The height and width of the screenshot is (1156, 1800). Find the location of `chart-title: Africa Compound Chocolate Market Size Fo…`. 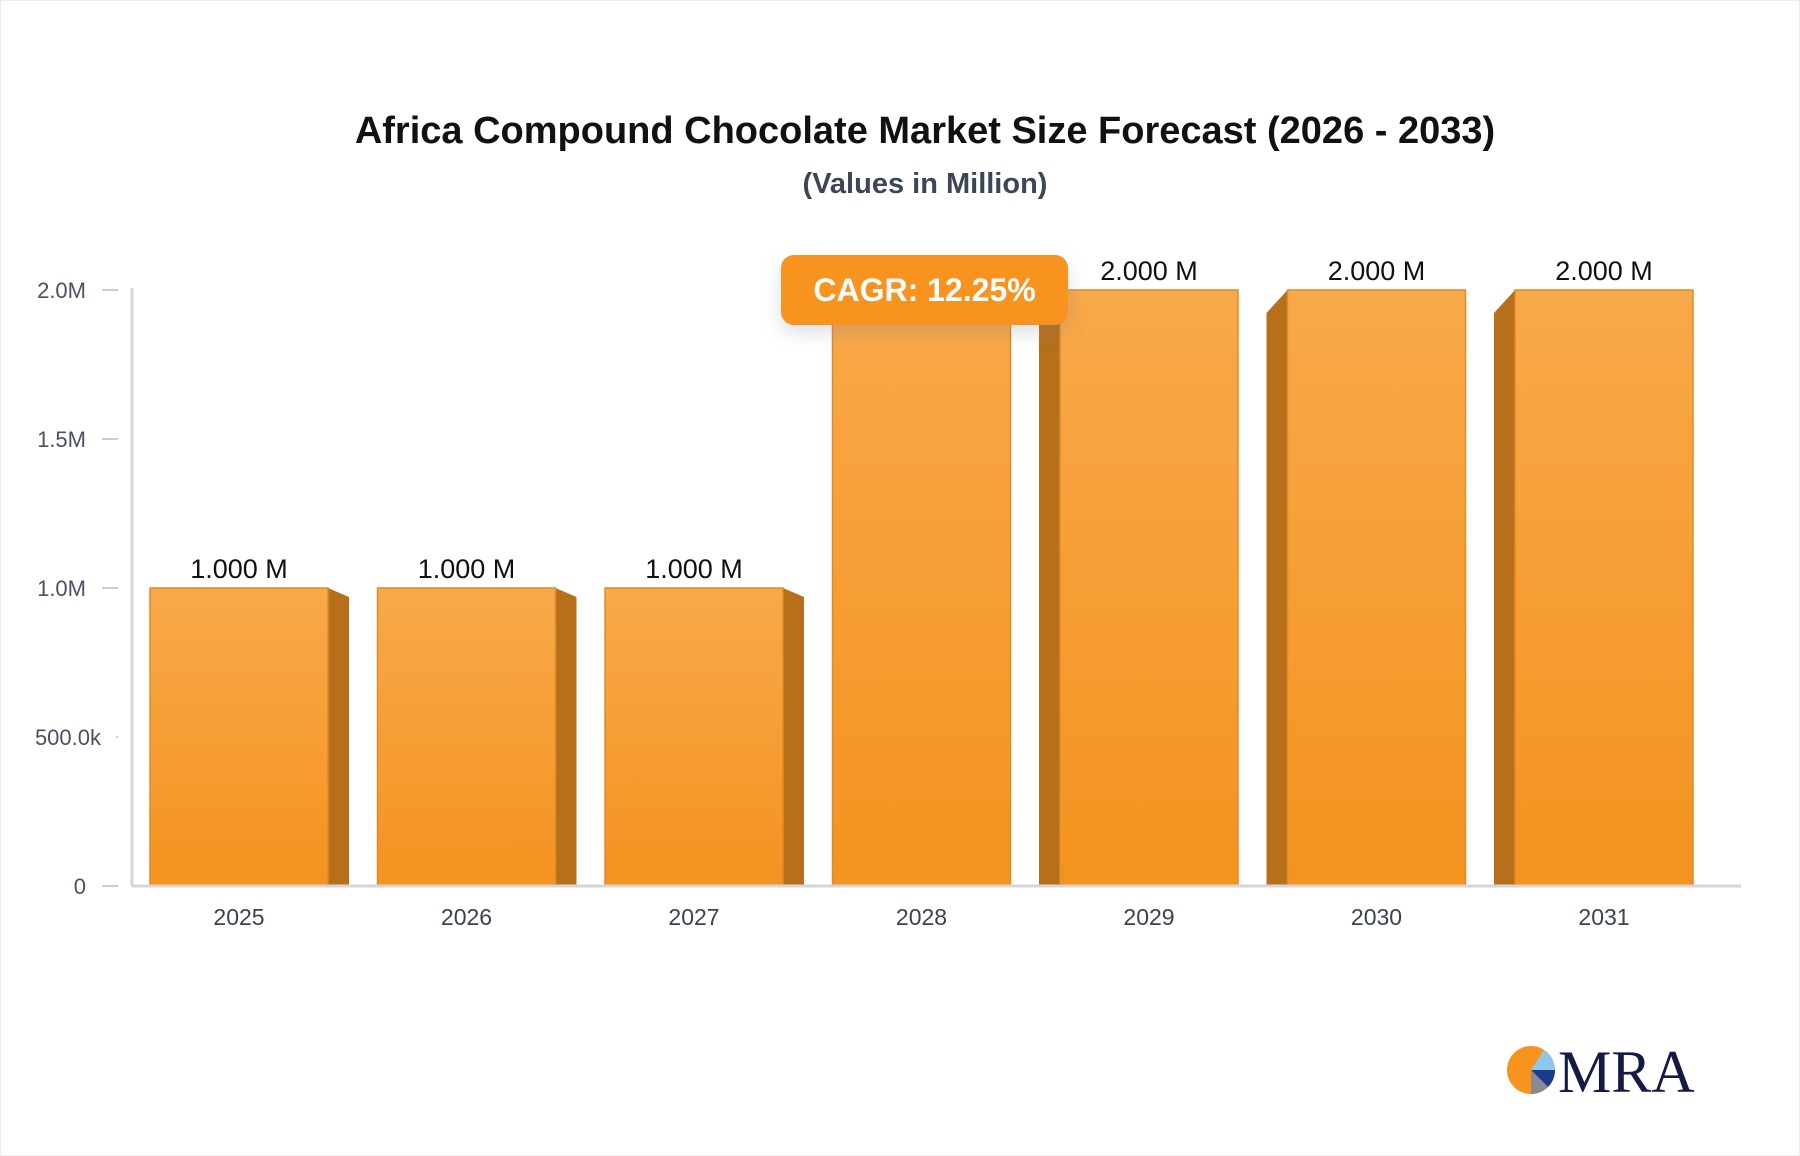

chart-title: Africa Compound Chocolate Market Size Fo… is located at coordinates (925, 131).